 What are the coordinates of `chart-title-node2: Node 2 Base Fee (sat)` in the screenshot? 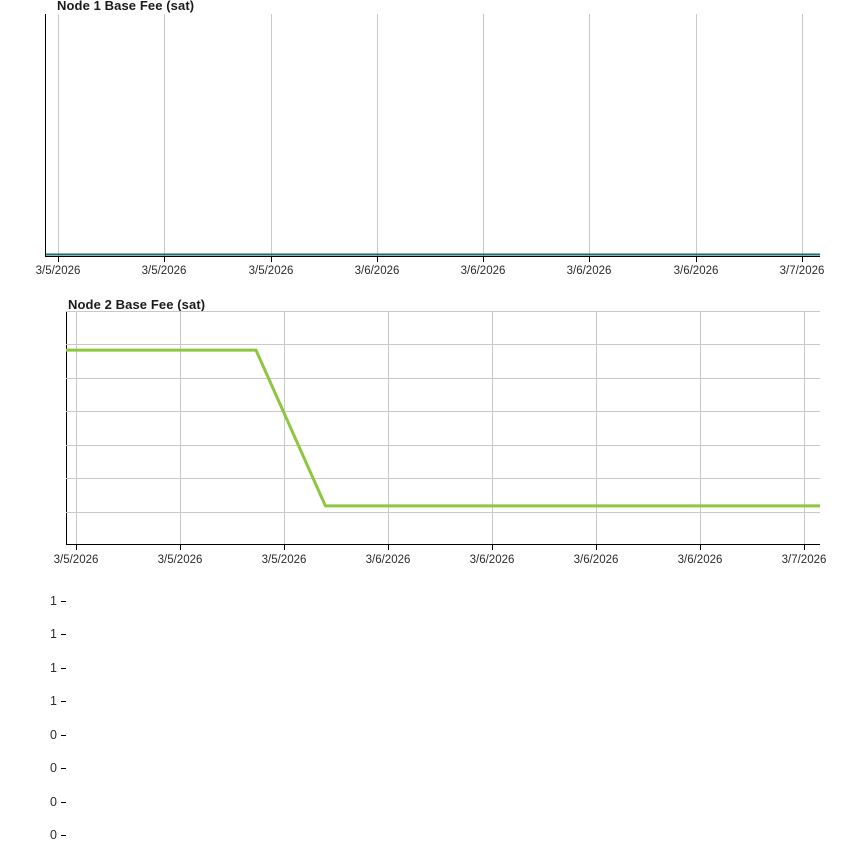 It's located at (137, 304).